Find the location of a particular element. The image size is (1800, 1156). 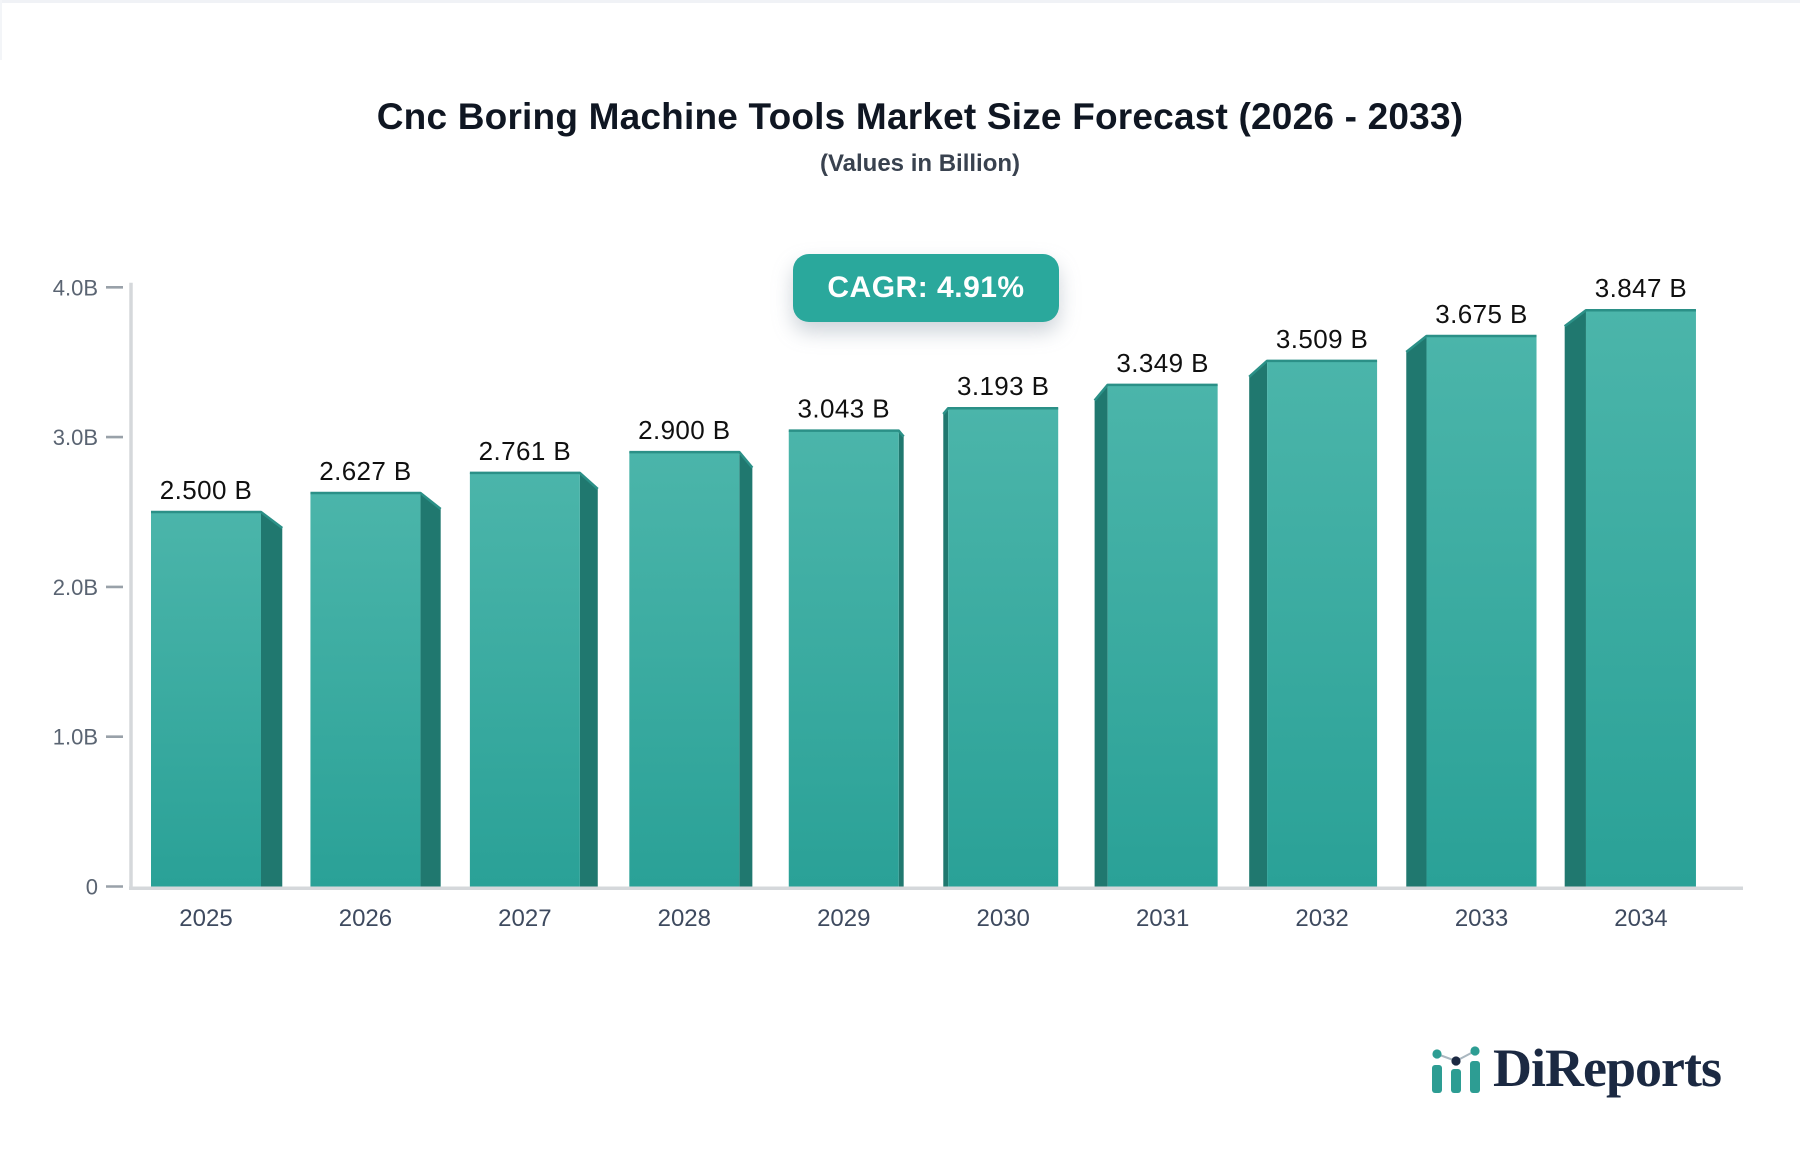

y-axis-tick-1.0B: 1.0B is located at coordinates (88, 737).